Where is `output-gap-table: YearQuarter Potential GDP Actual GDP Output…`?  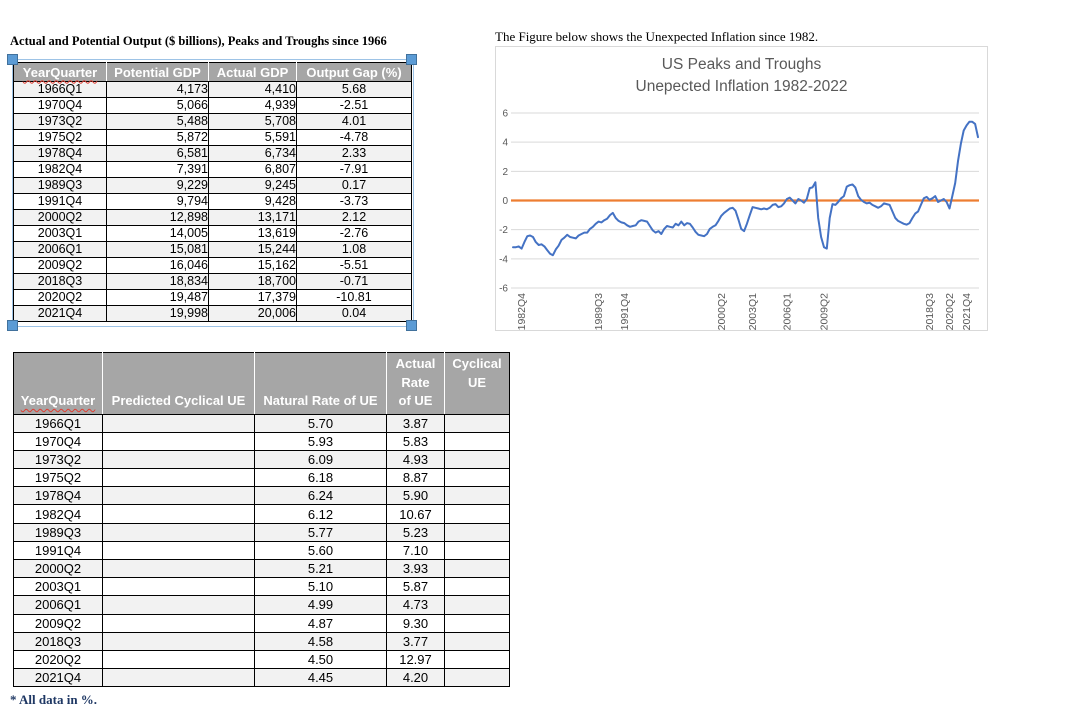
output-gap-table: YearQuarter Potential GDP Actual GDP Output… is located at coordinates (212, 192).